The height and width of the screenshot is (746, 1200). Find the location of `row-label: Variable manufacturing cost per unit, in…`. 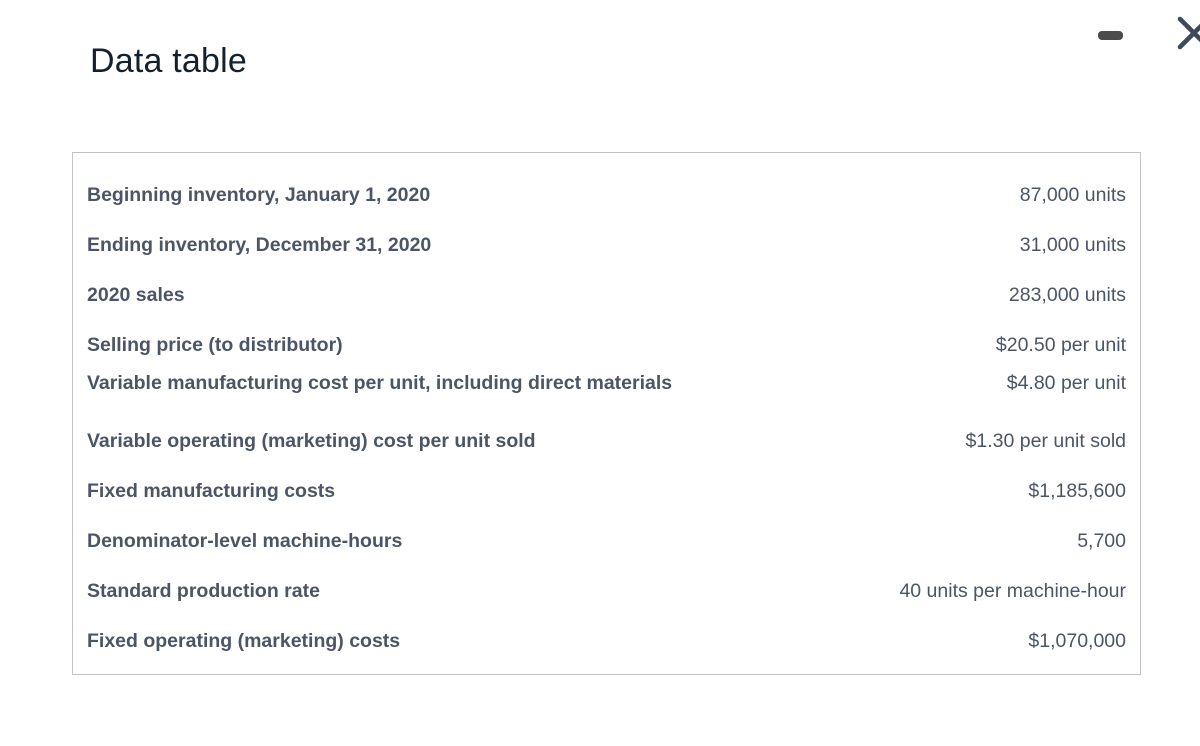

row-label: Variable manufacturing cost per unit, in… is located at coordinates (380, 383).